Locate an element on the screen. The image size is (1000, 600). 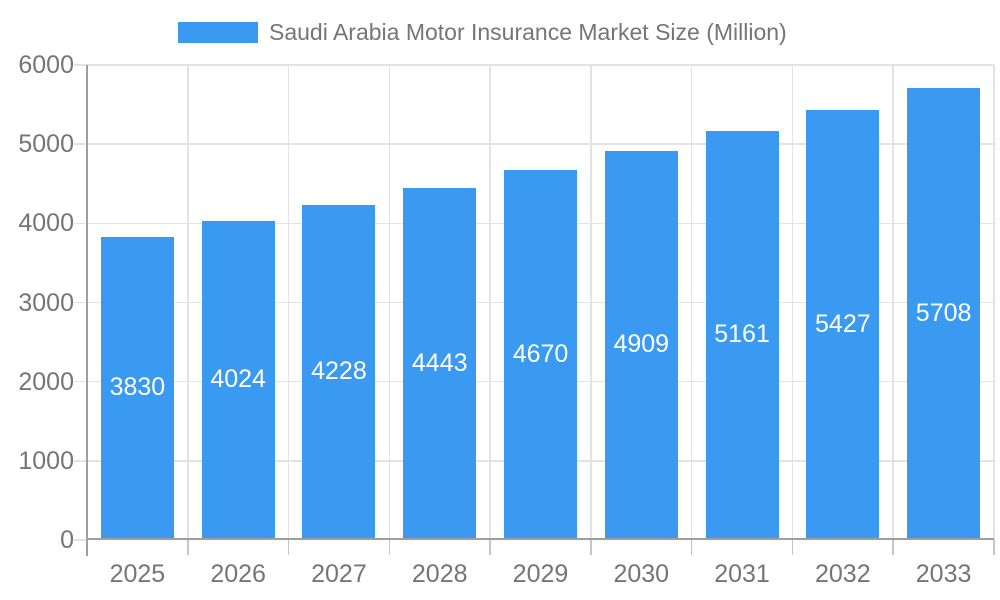
legend-swatch-icon is located at coordinates (218, 32).